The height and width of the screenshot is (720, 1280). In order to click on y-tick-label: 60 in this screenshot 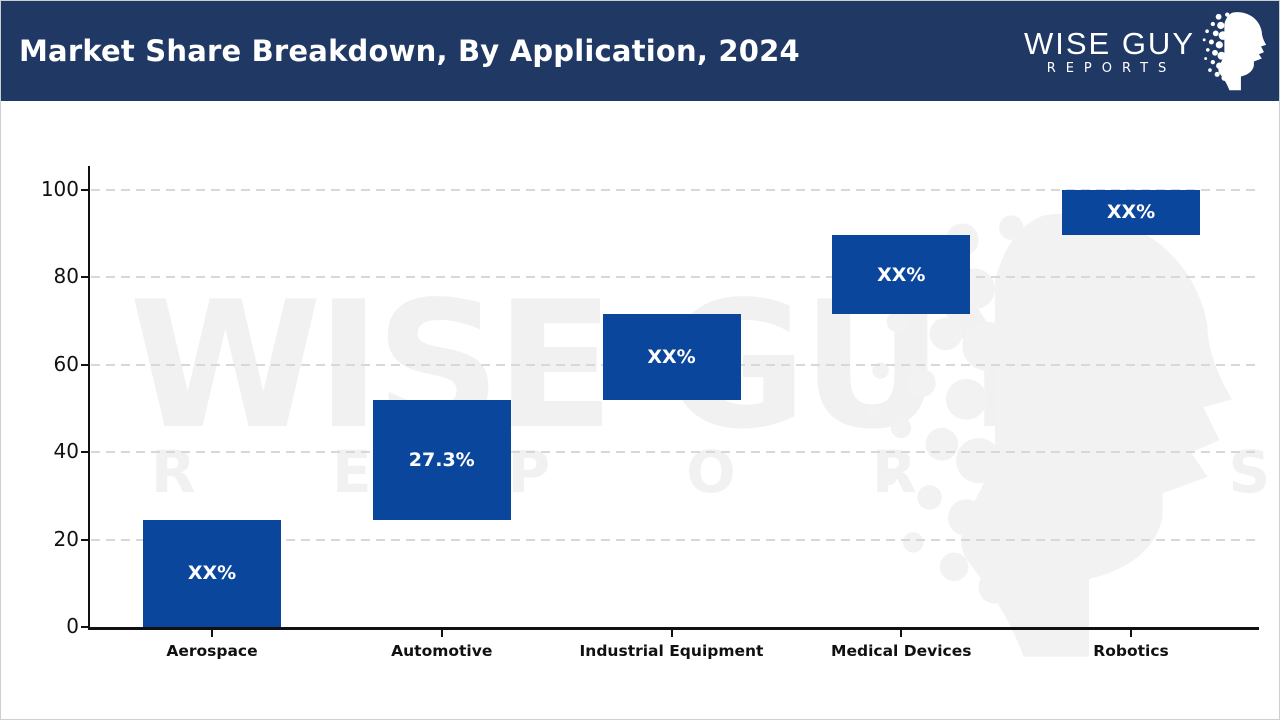, I will do `click(66, 363)`.